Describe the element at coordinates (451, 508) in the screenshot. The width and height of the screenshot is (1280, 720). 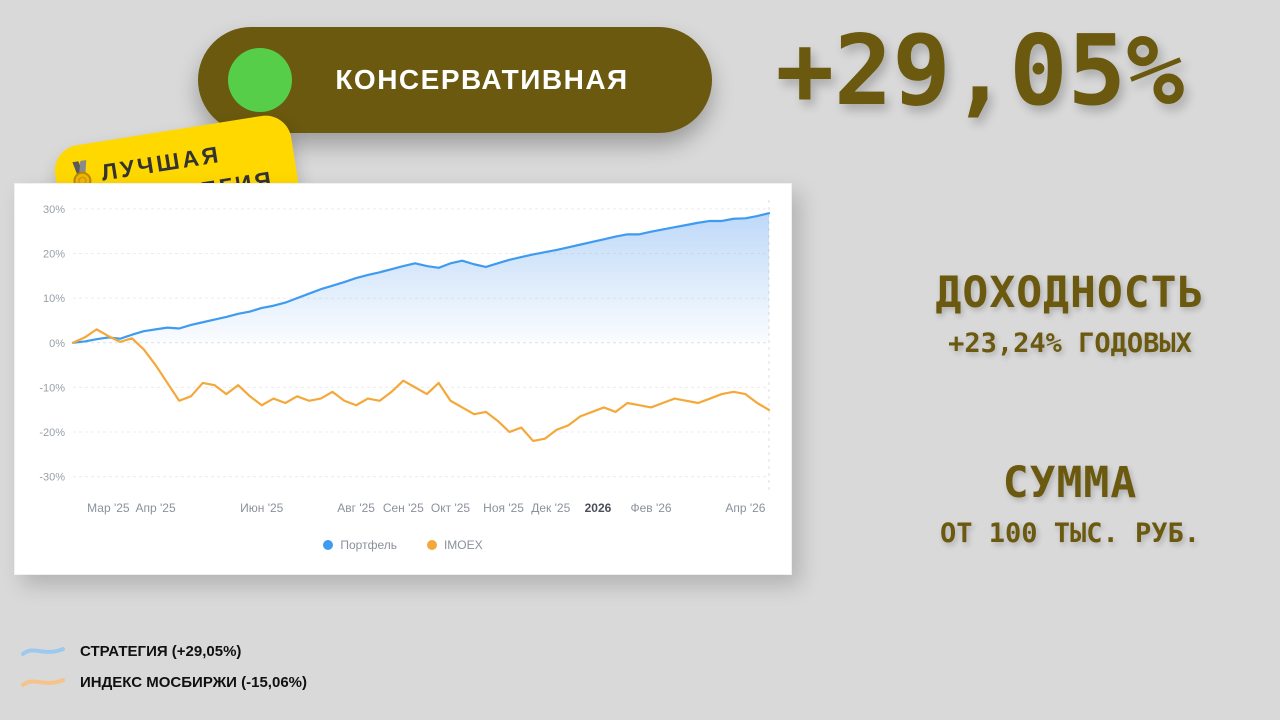
I see `x-axis-tick: Окт '25` at that location.